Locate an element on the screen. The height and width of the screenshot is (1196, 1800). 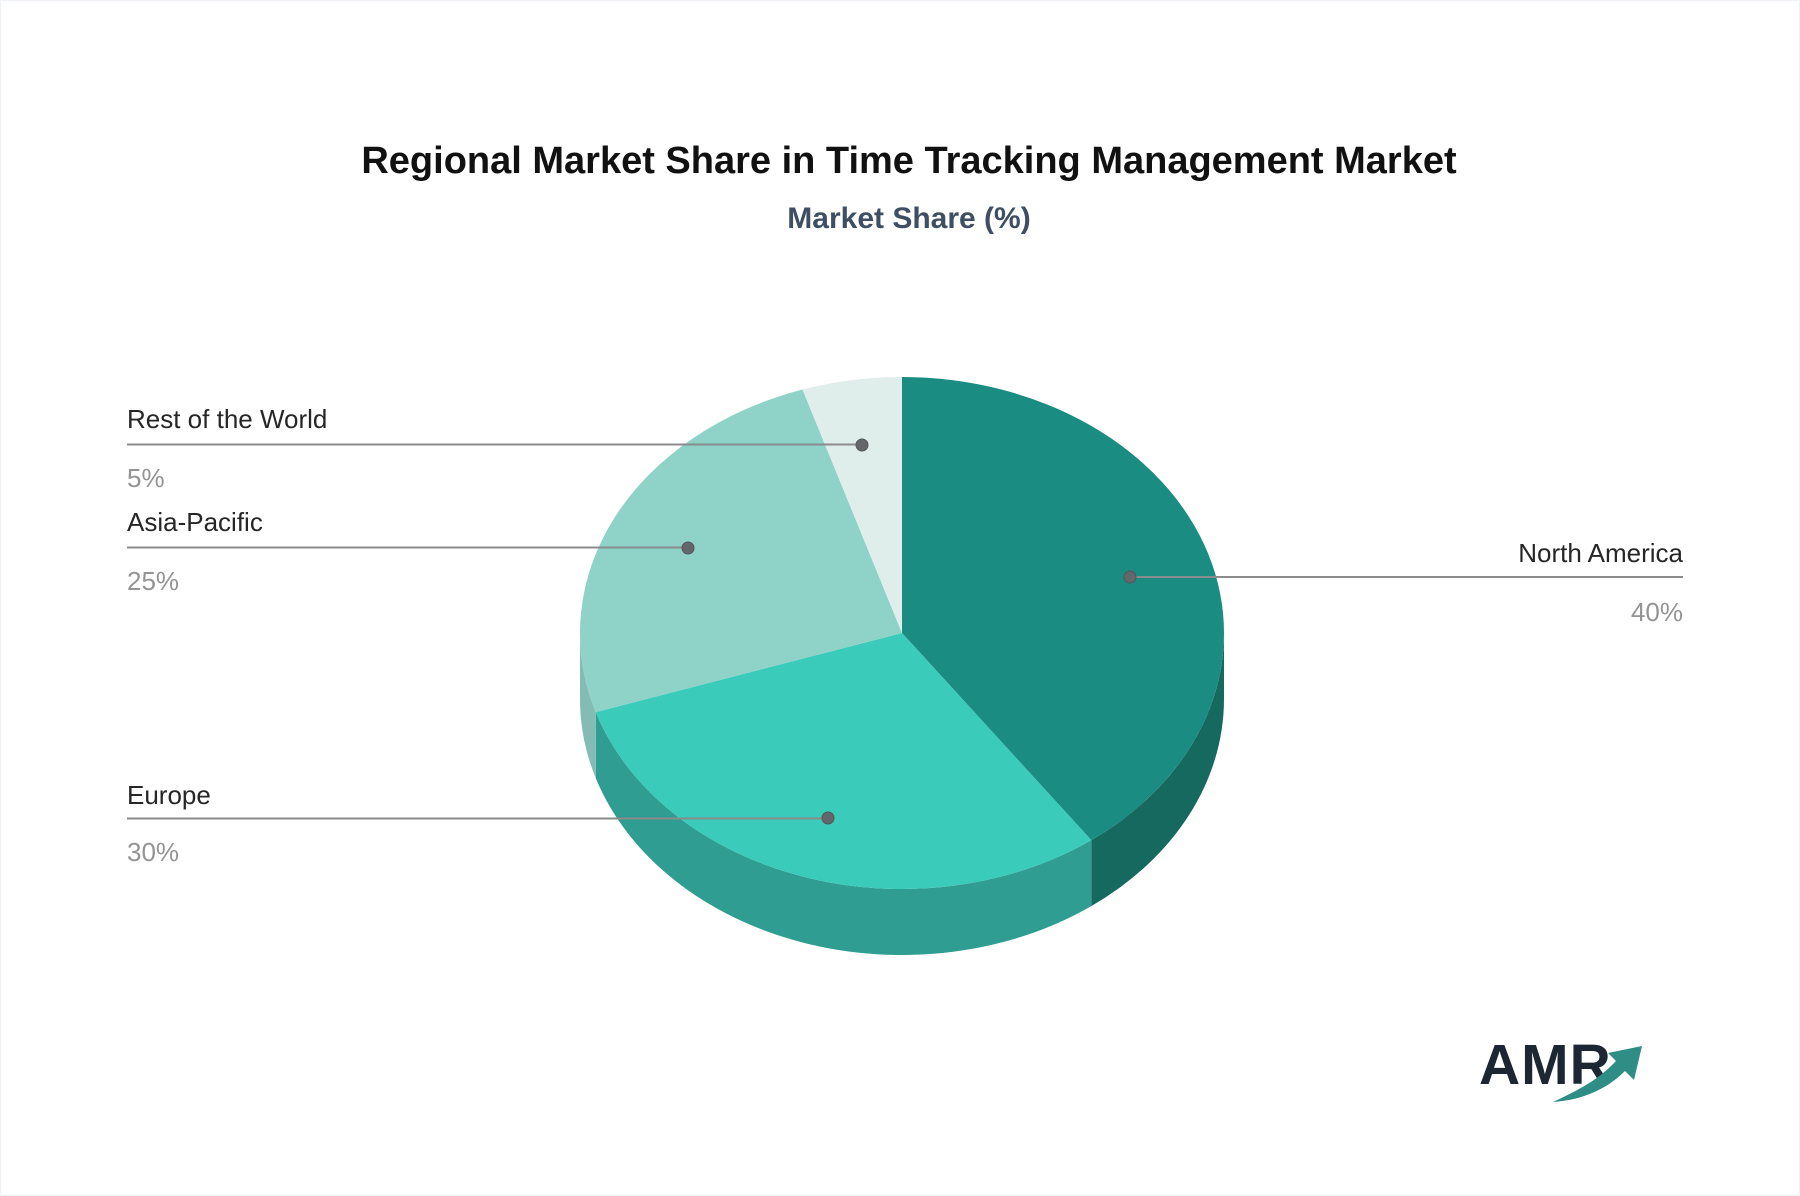
pie-slice-rest-of-the-world is located at coordinates (852, 505).